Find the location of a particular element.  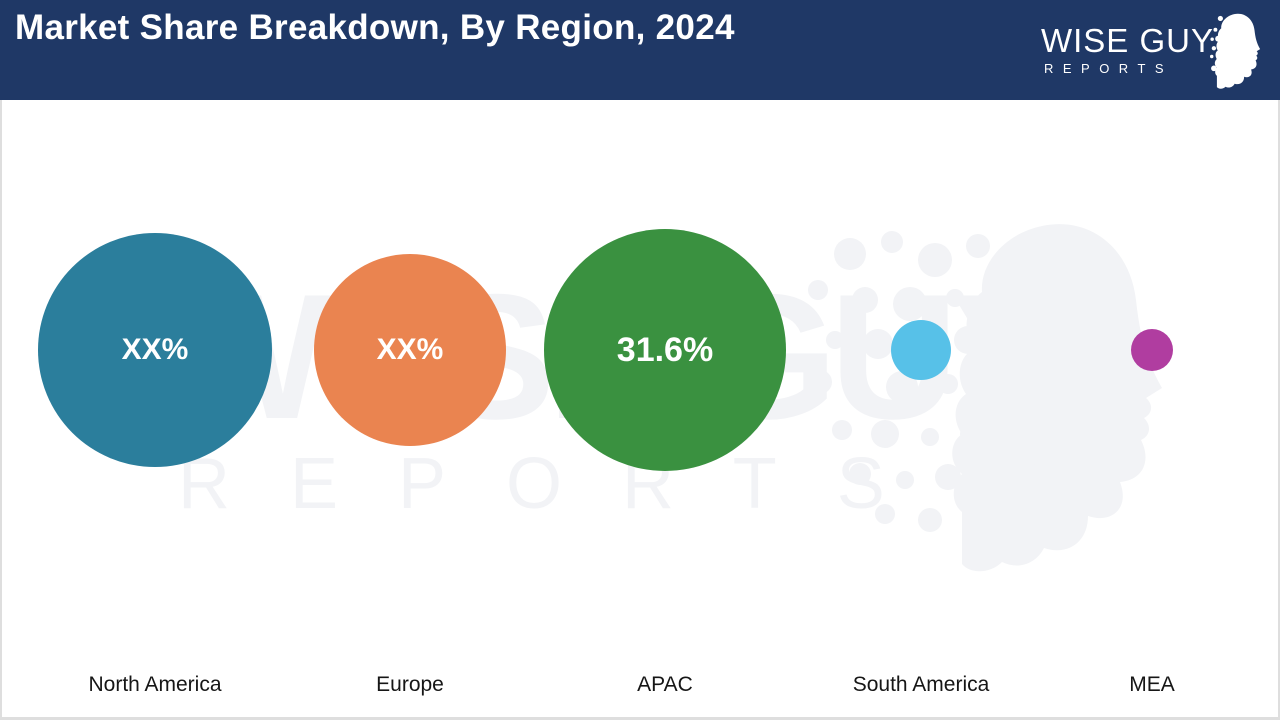

brand-name: WISE GUY is located at coordinates (1127, 41).